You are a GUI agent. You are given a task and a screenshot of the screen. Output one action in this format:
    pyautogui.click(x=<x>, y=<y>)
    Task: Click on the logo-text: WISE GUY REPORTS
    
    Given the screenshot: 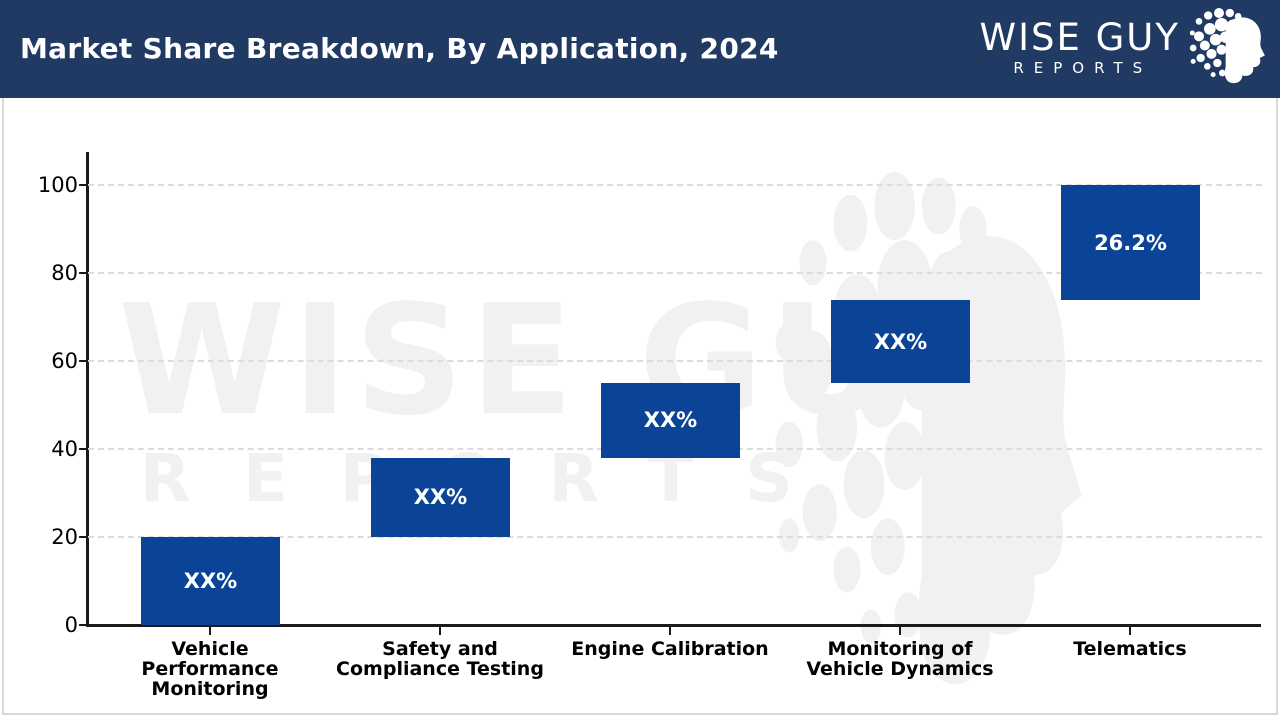 What is the action you would take?
    pyautogui.click(x=1080, y=48)
    